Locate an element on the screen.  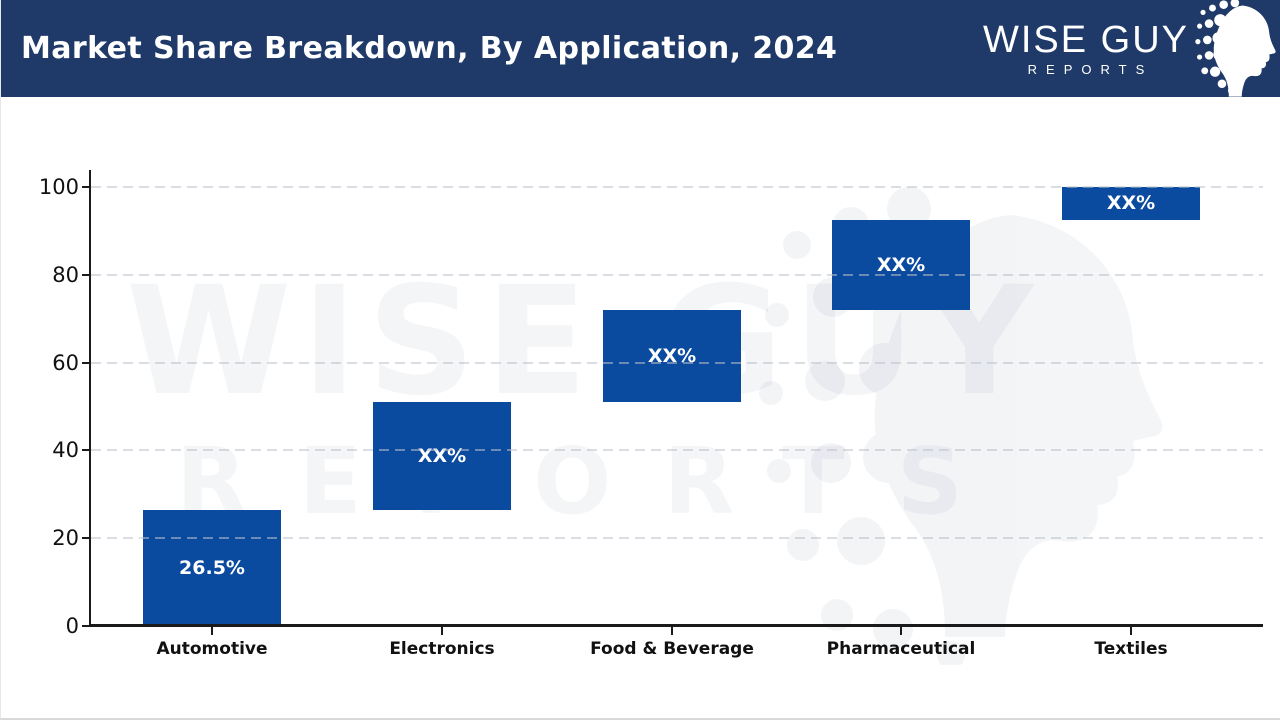
x-category-label-automotive: Automotive is located at coordinates (212, 649).